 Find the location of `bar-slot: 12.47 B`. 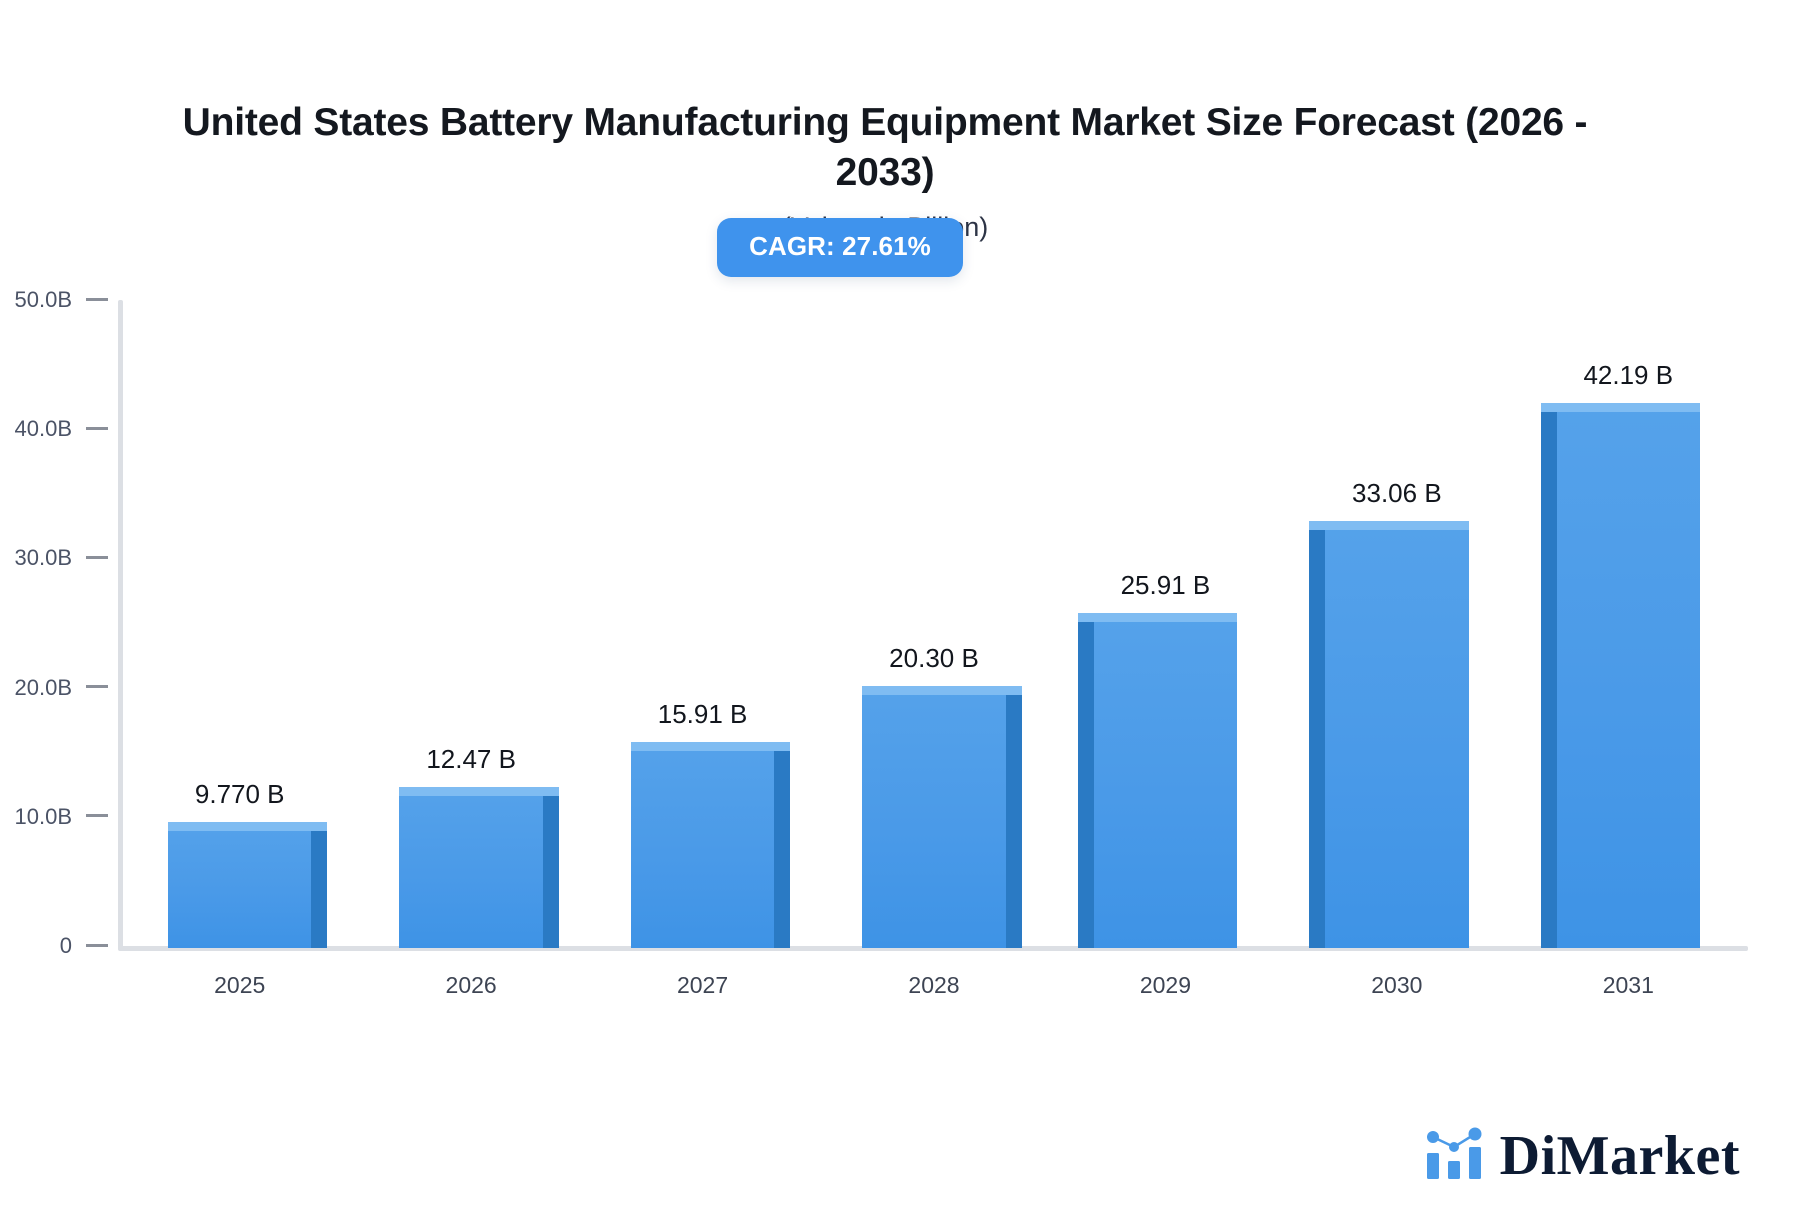

bar-slot: 12.47 B is located at coordinates (479, 624).